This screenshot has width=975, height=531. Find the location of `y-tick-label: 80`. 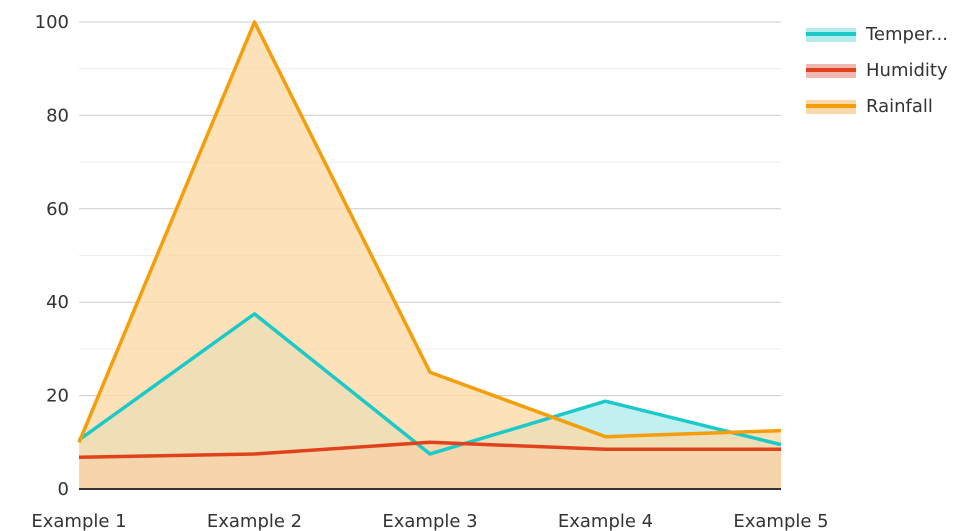

y-tick-label: 80 is located at coordinates (57, 115).